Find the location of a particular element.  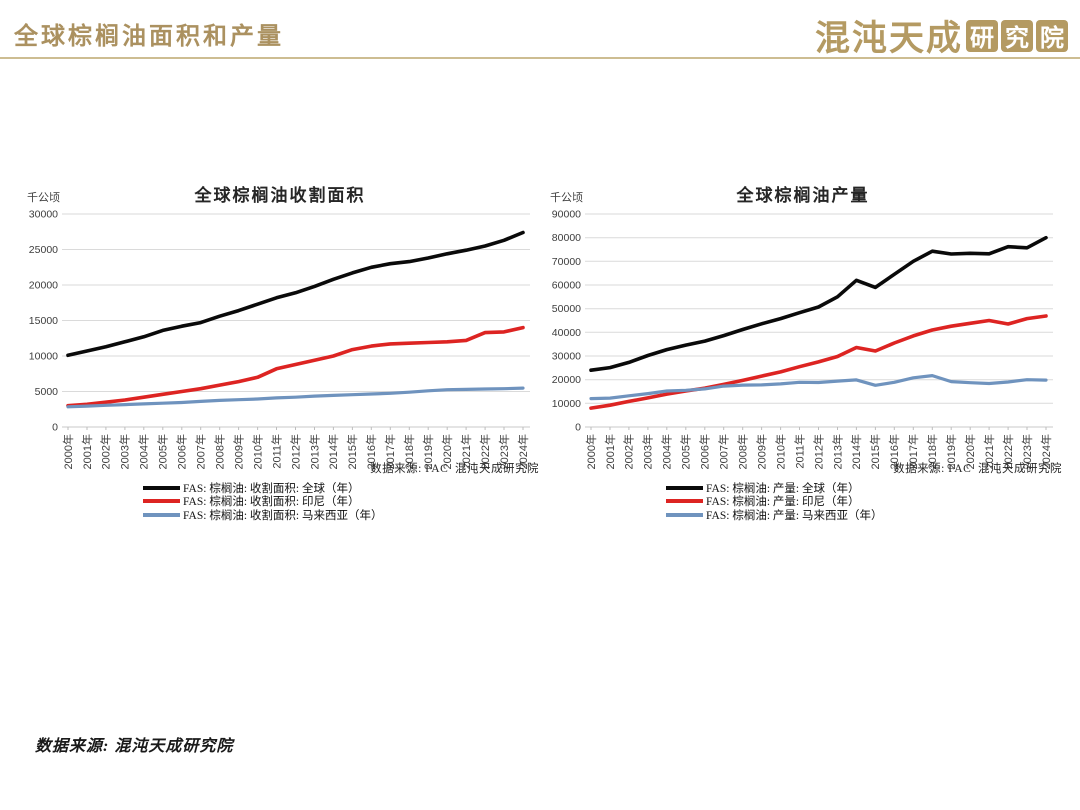

legend-label: FAS: 棕榈油: 收割面积: 马来西亚（年） is located at coordinates (283, 515).